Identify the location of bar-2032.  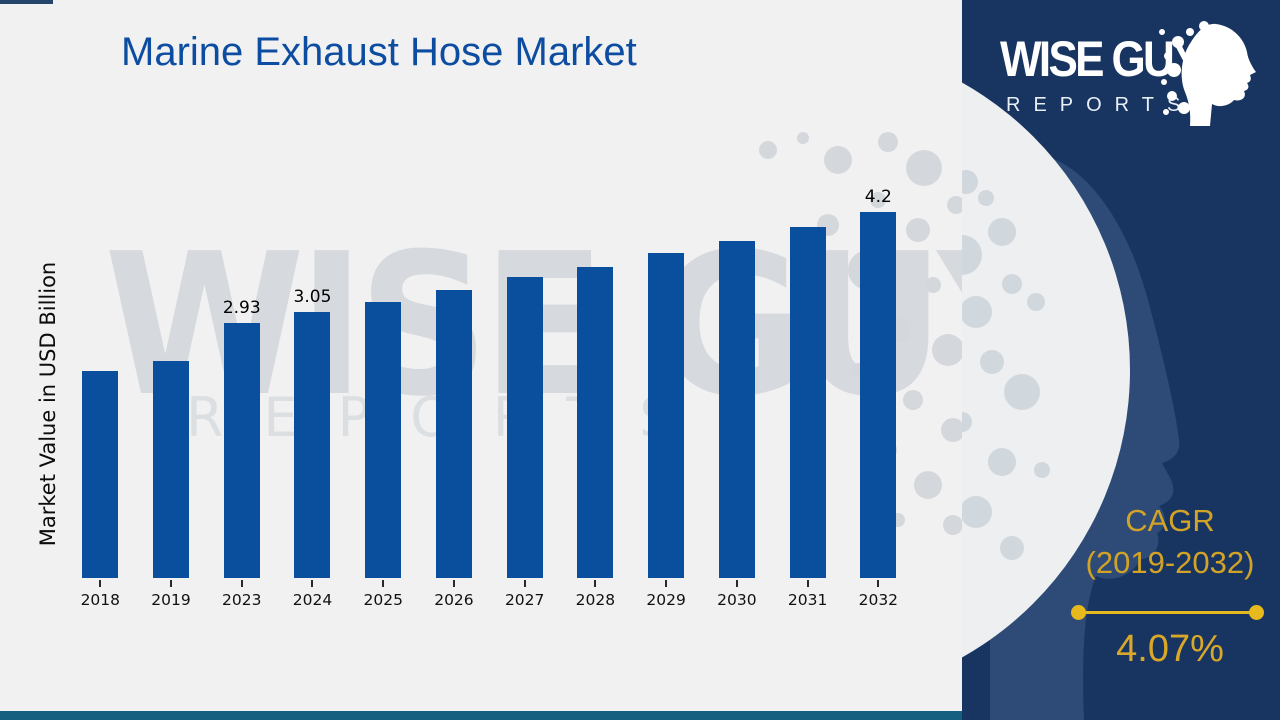
(878, 395).